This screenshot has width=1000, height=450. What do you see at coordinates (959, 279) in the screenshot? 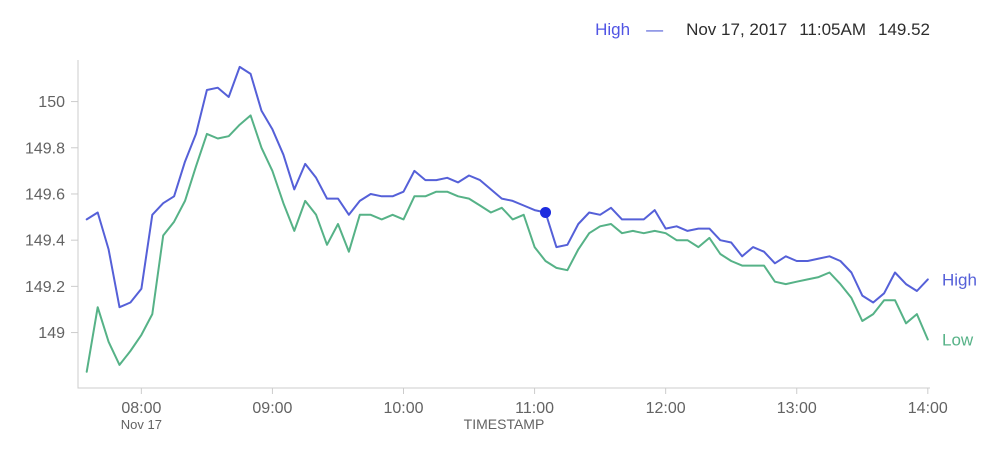
I see `high-series-end-label: High` at bounding box center [959, 279].